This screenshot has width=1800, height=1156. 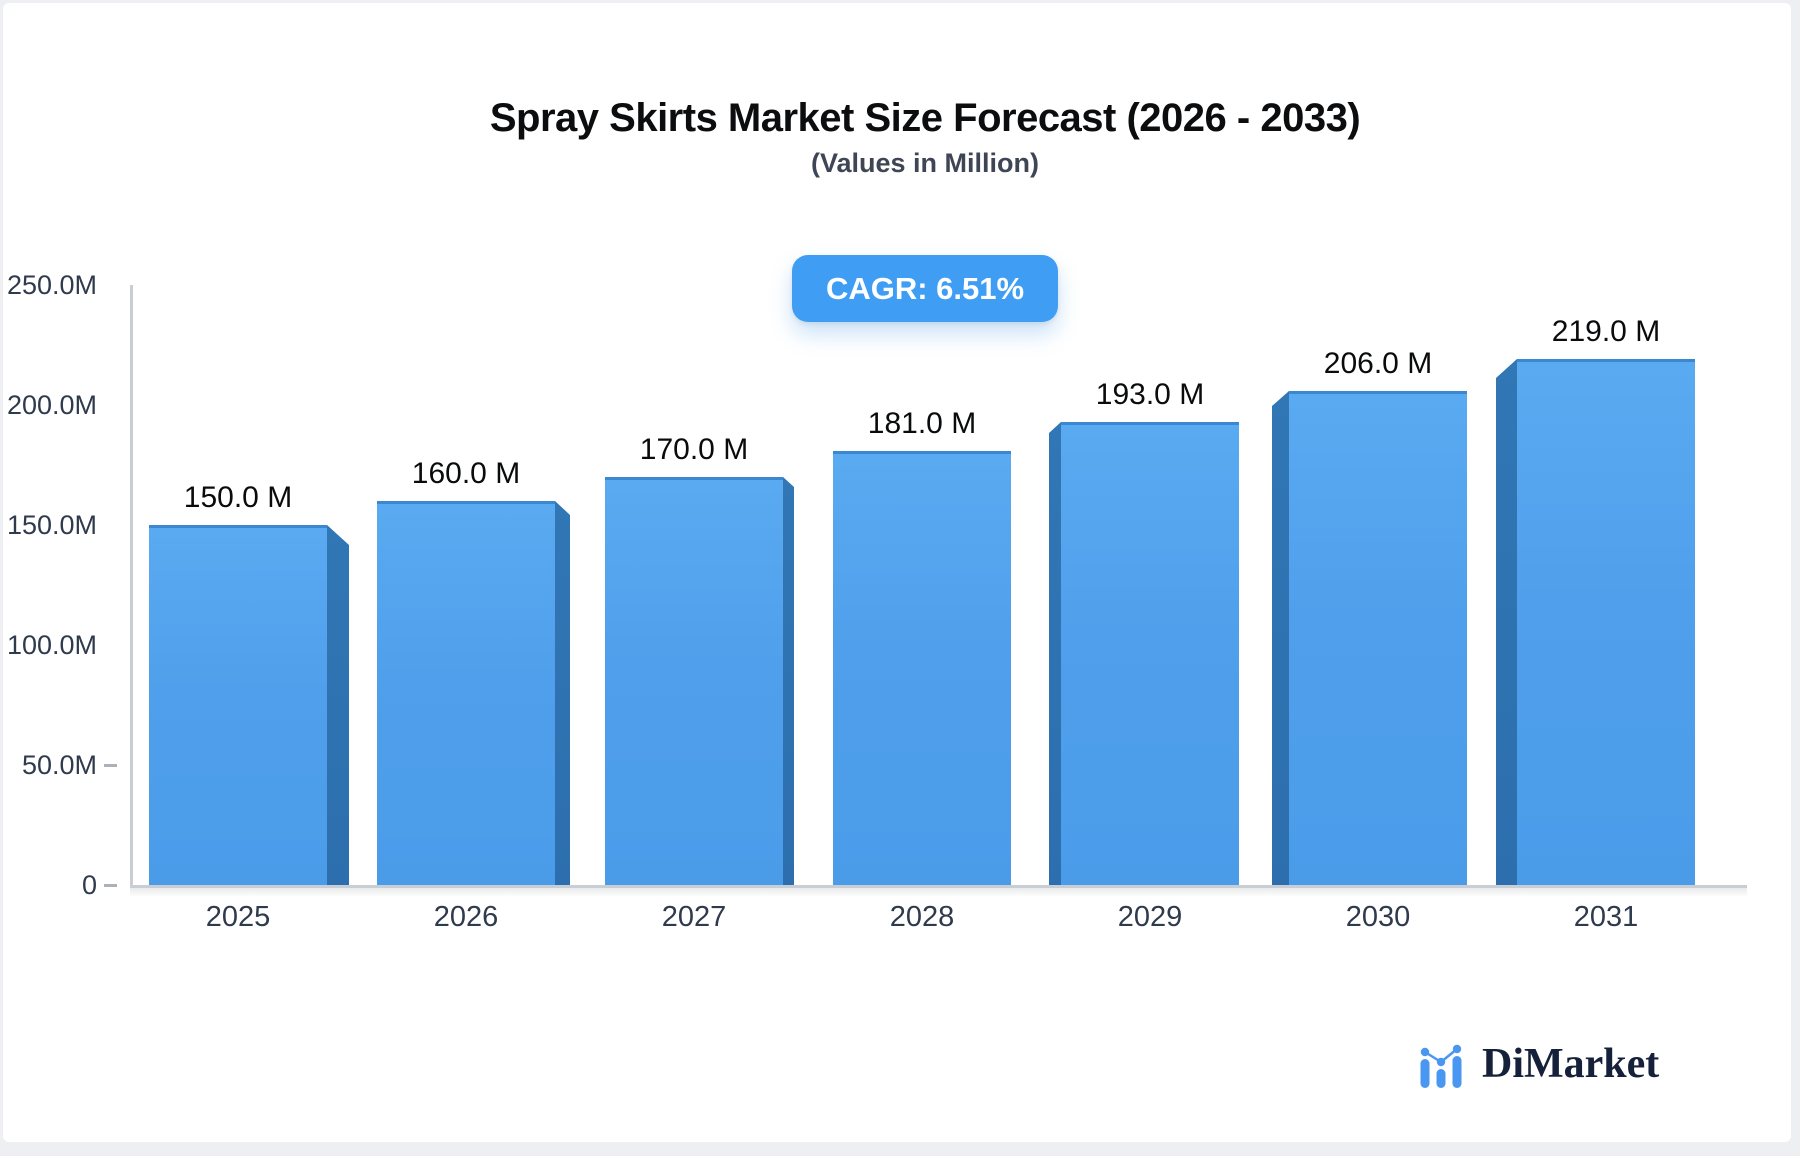 I want to click on bar-flank-2029, so click(x=1055, y=653).